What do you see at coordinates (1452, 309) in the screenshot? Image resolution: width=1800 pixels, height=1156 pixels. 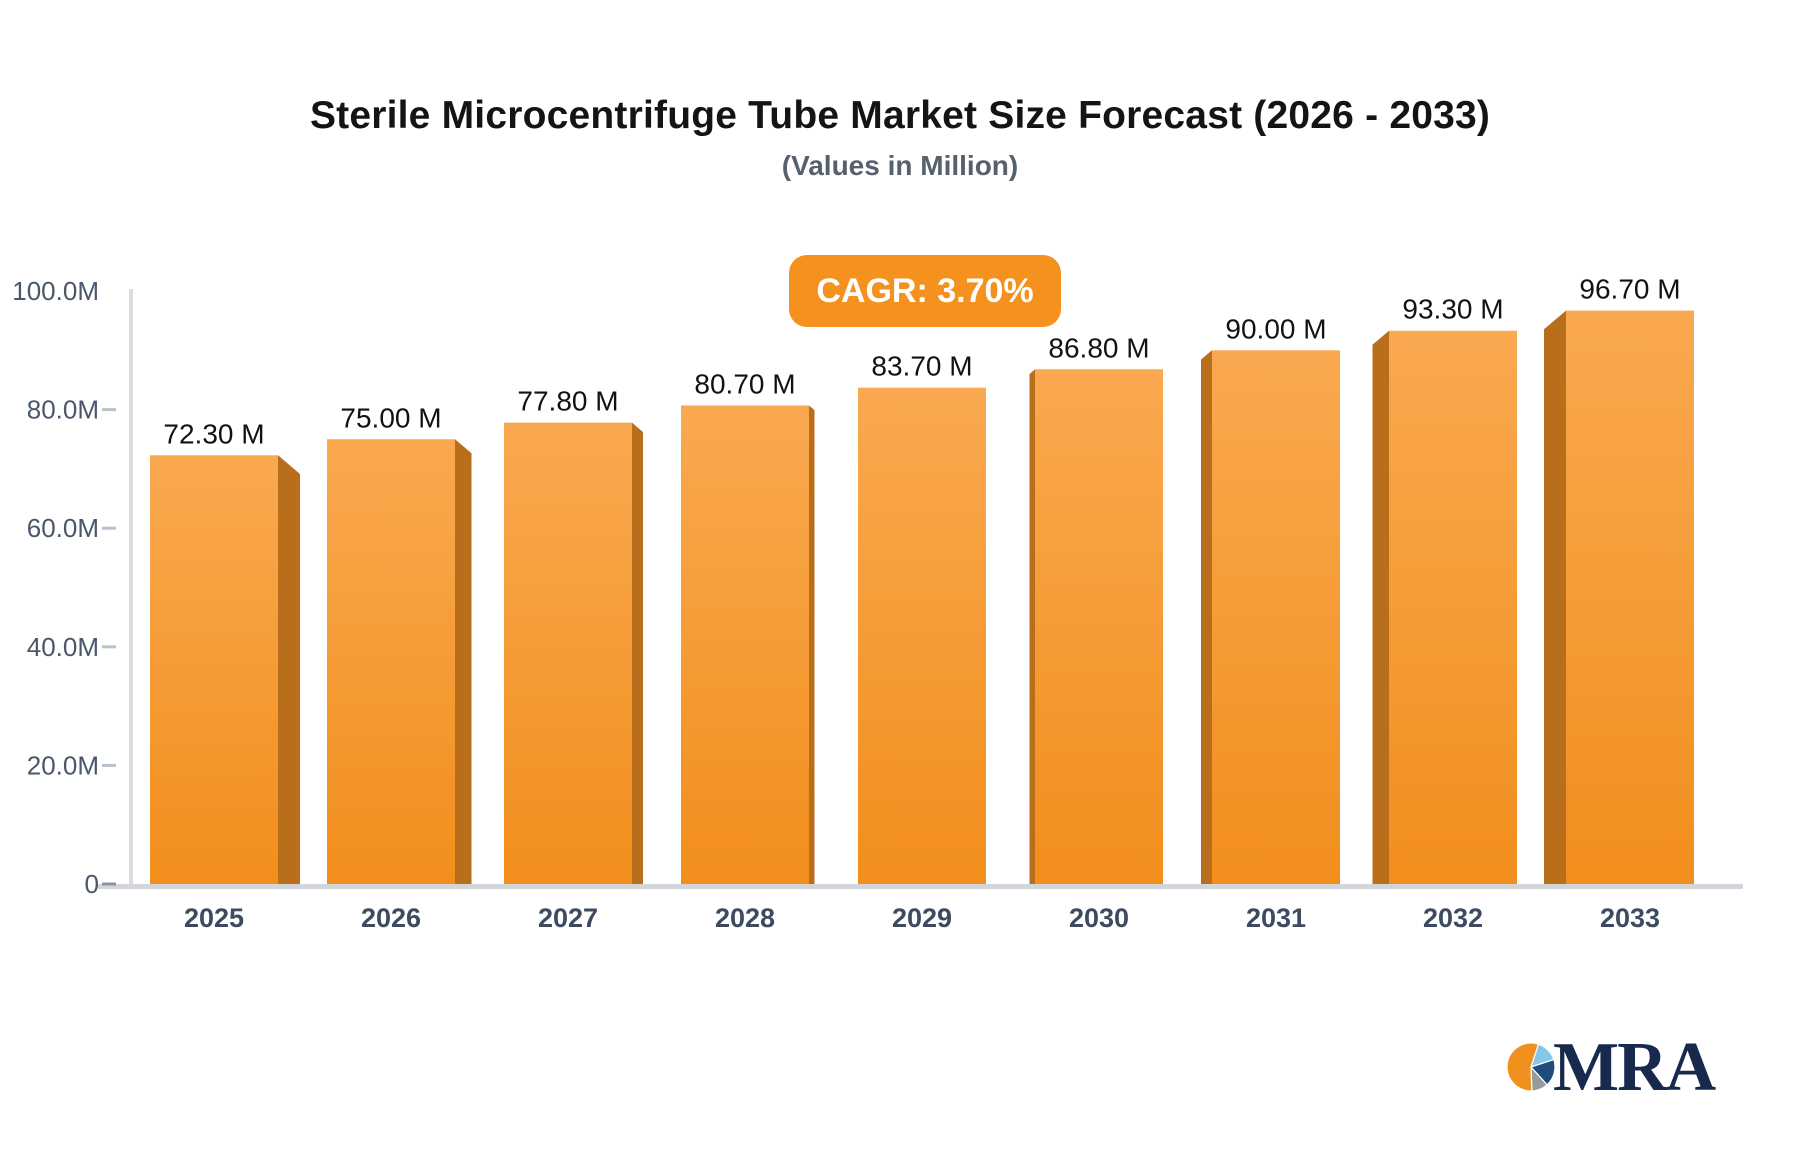 I see `bar-value-label: 93.30 M` at bounding box center [1452, 309].